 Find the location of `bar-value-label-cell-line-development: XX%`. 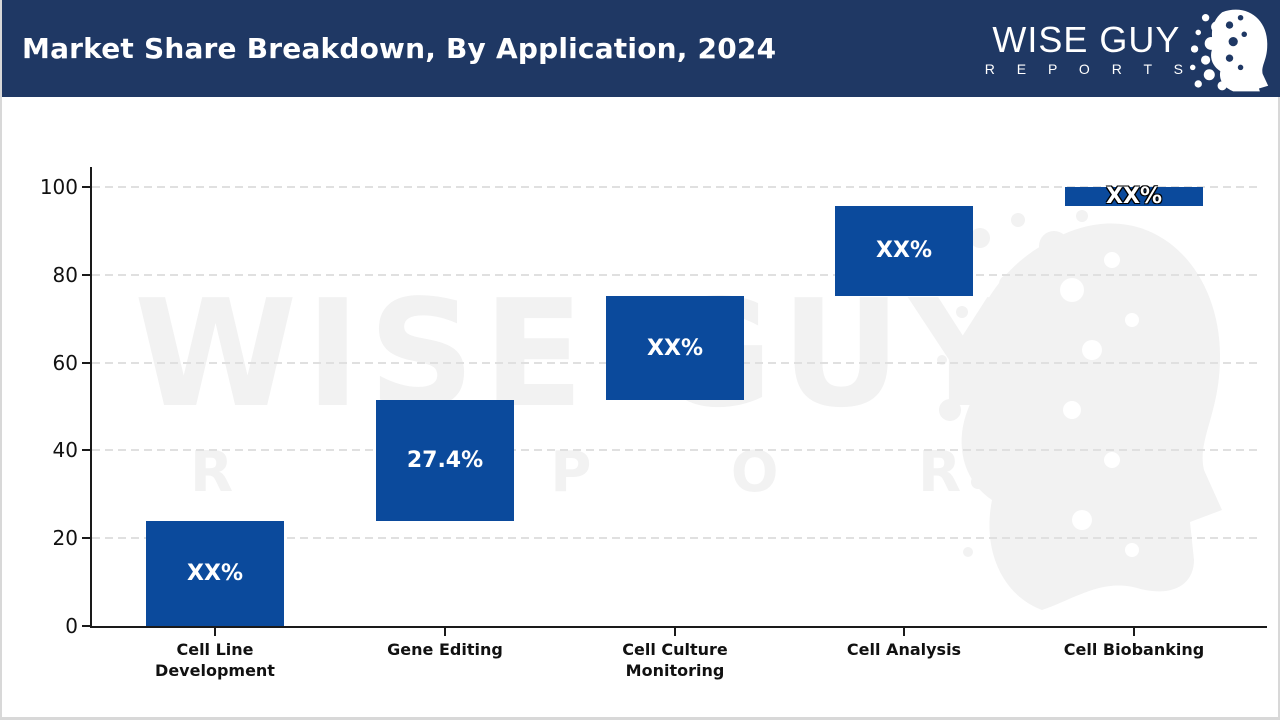

bar-value-label-cell-line-development: XX% is located at coordinates (215, 573).